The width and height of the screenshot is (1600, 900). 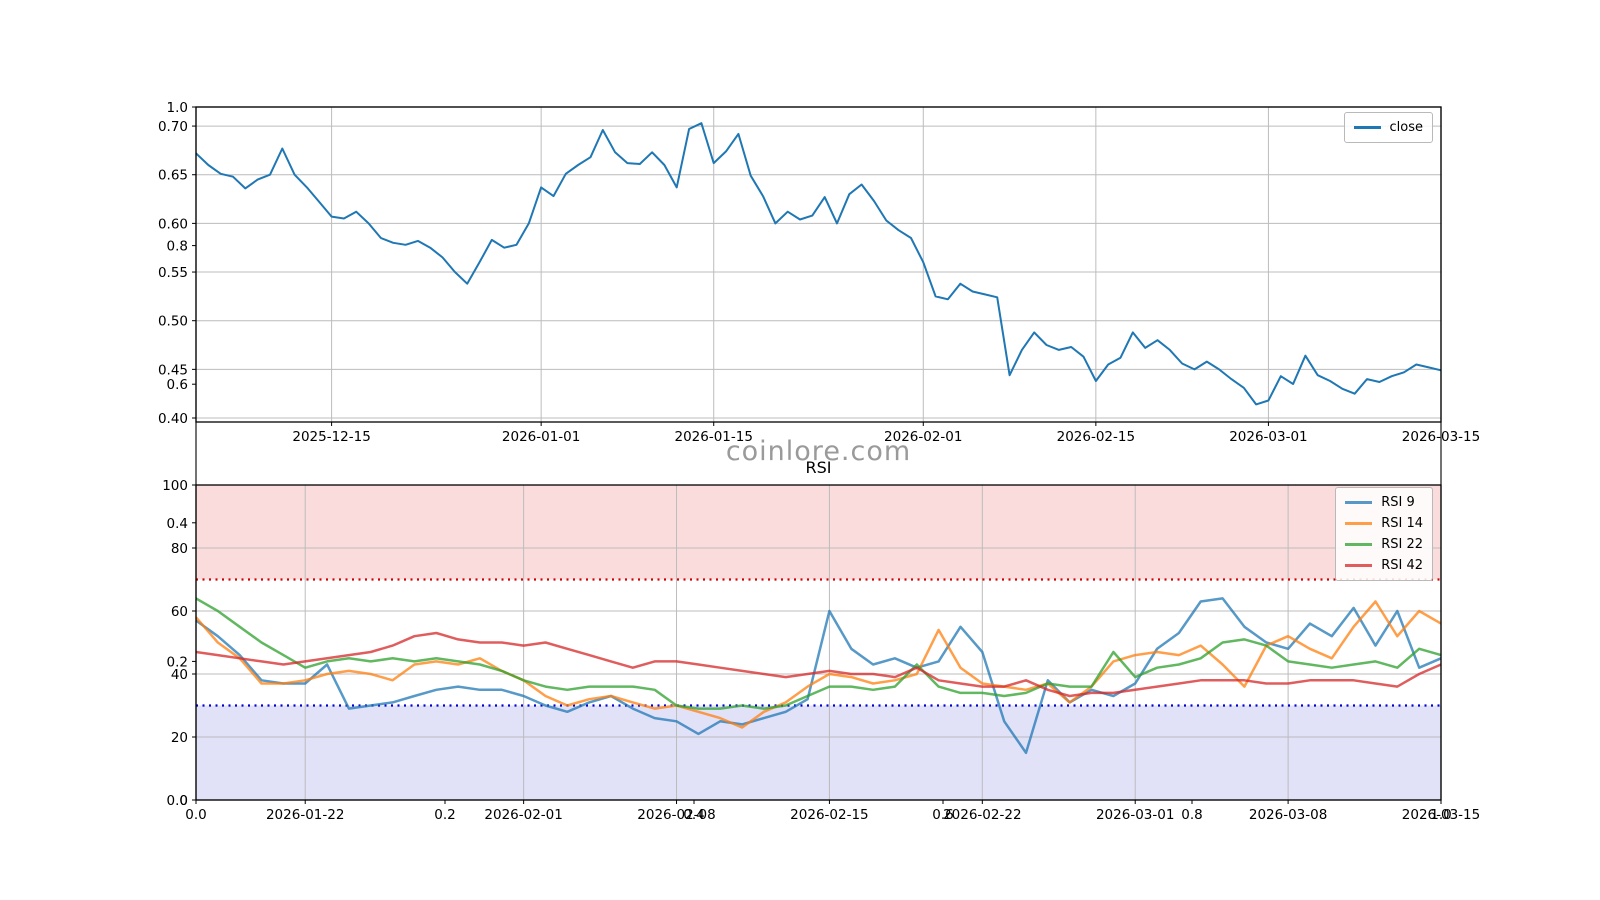 What do you see at coordinates (173, 127) in the screenshot?
I see `price-y-tick-label: 0.70` at bounding box center [173, 127].